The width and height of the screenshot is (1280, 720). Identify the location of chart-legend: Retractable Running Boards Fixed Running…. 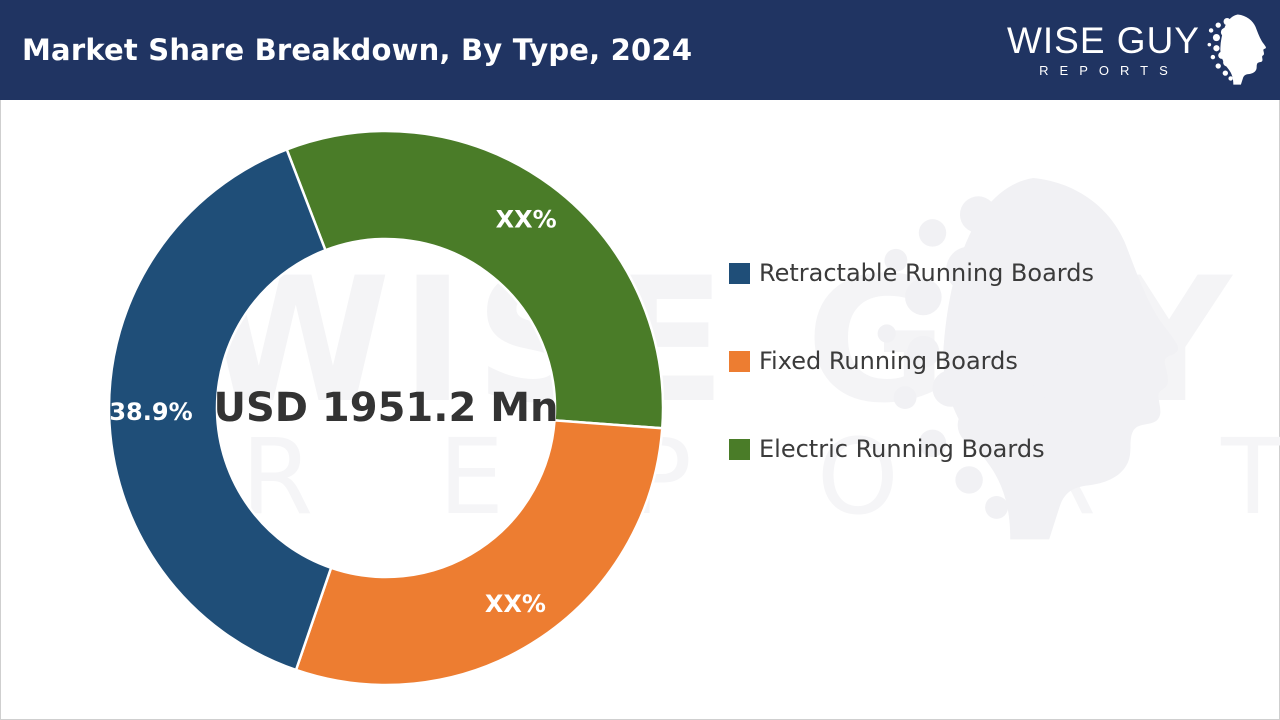
(911, 392).